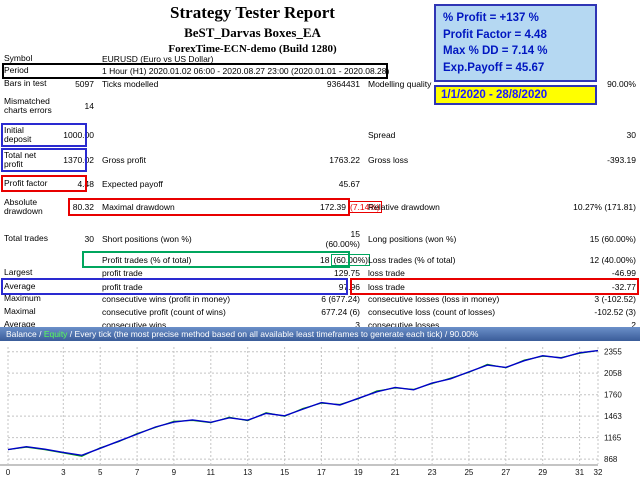  Describe the element at coordinates (347, 273) in the screenshot. I see `largest-profit-value: 129.75` at that location.